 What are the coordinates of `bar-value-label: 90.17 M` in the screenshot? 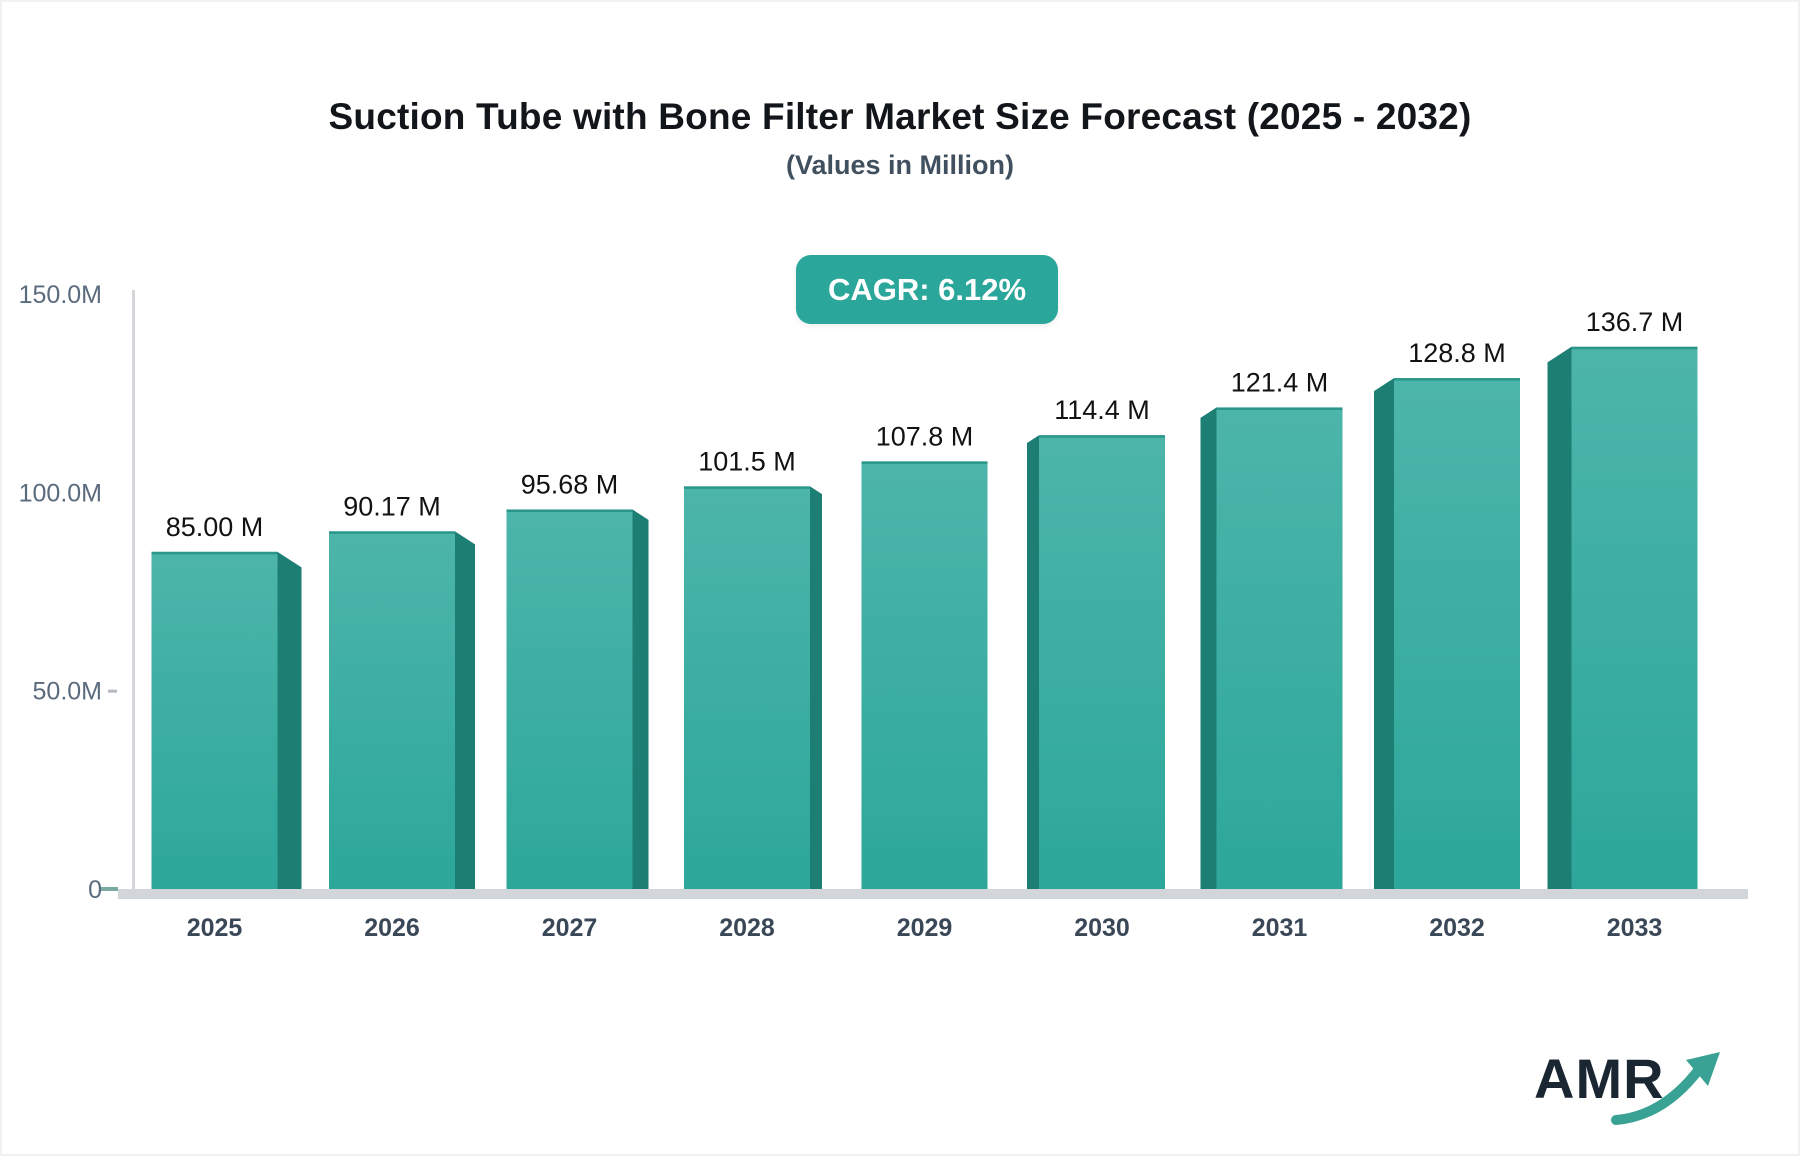 It's located at (392, 506).